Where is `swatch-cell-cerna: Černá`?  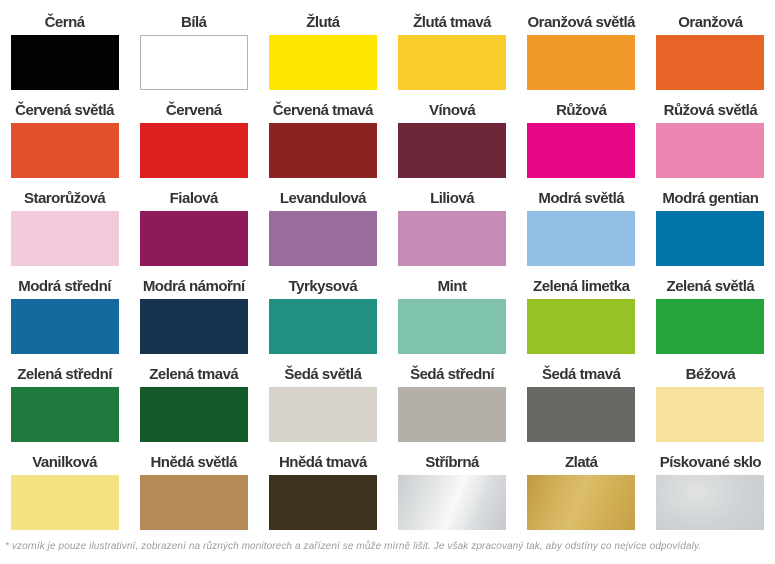
swatch-cell-cerna: Černá is located at coordinates (64, 46).